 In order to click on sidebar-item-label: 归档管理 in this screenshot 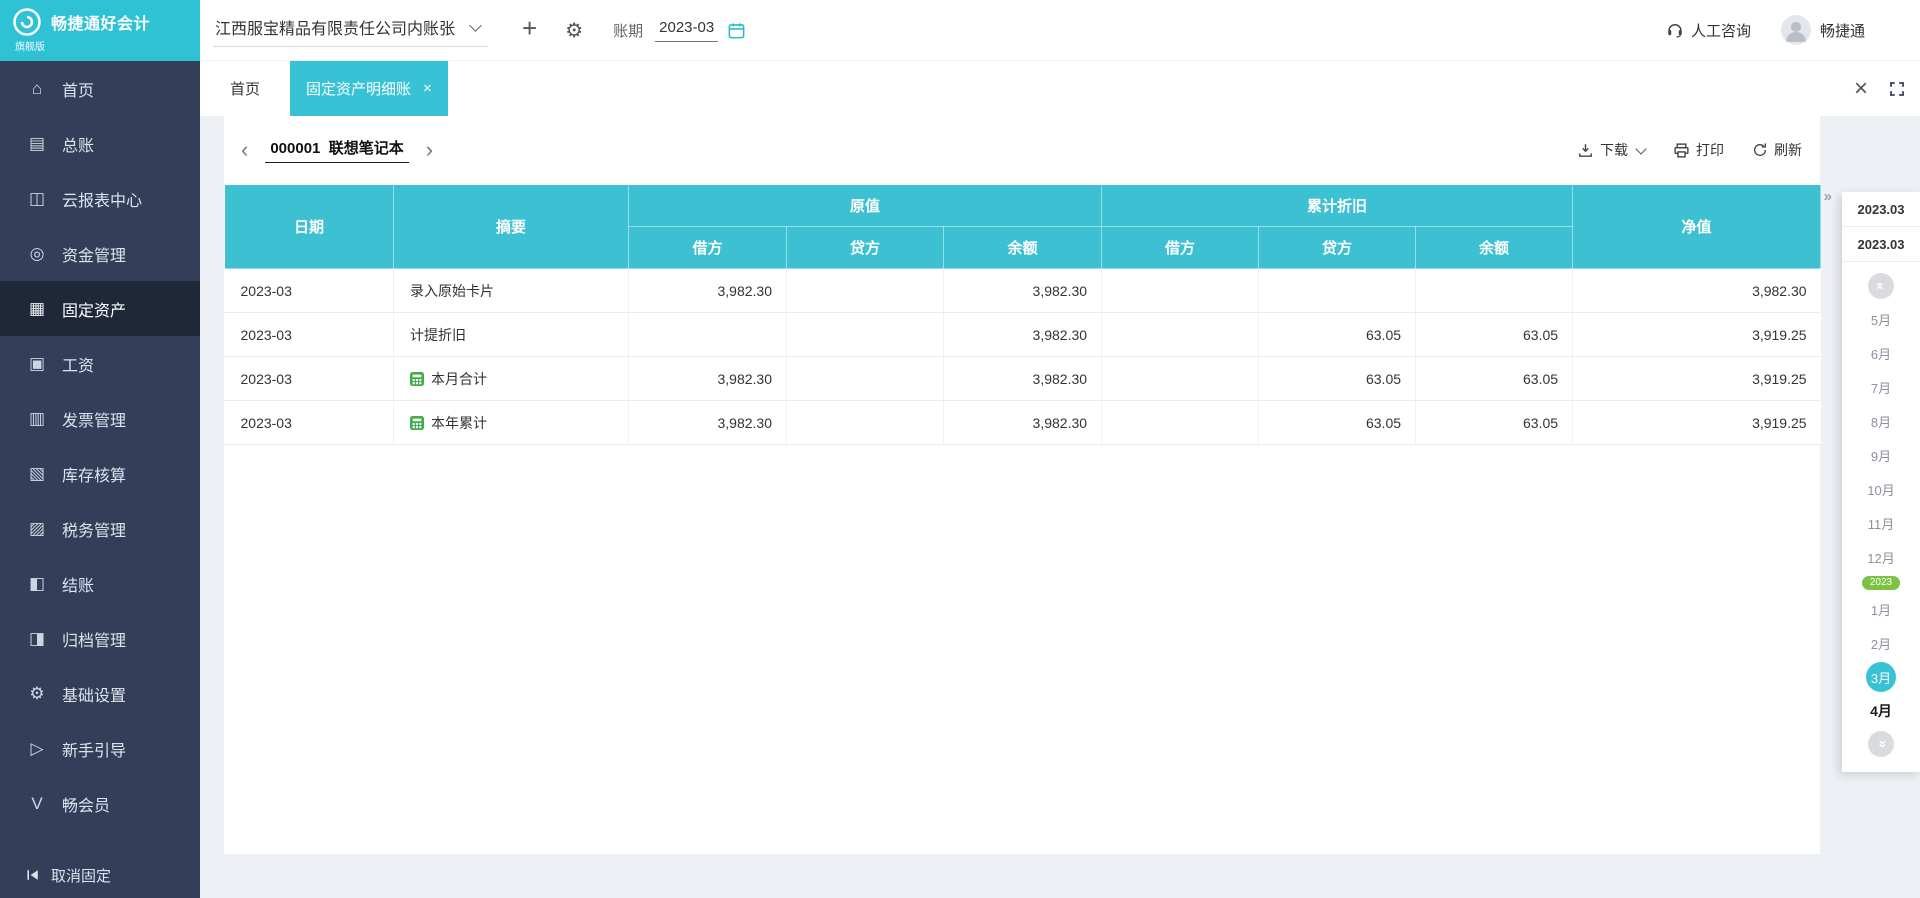, I will do `click(94, 641)`.